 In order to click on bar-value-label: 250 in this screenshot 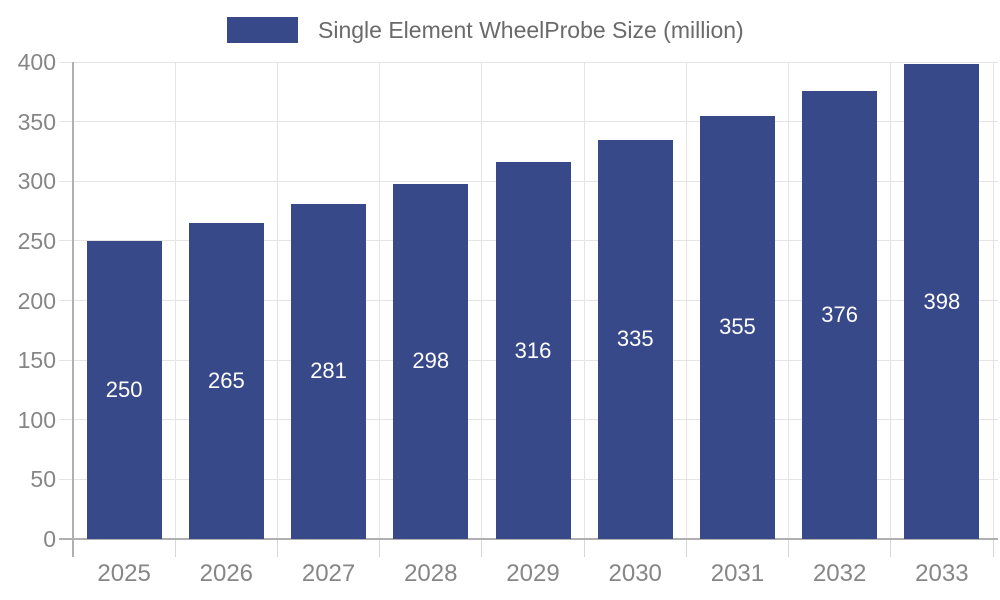, I will do `click(124, 389)`.